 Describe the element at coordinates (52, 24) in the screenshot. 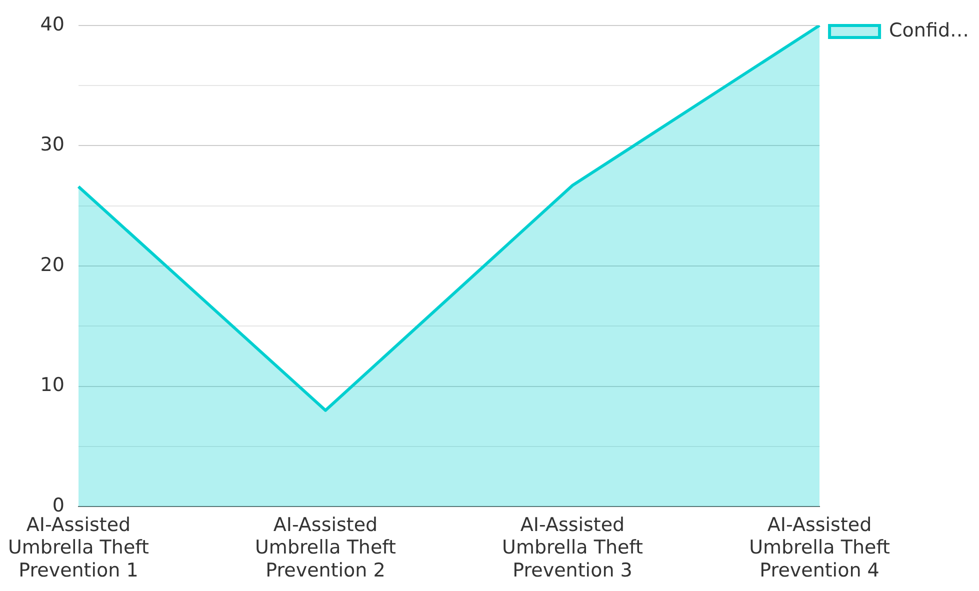

I see `y-tick-label: 40` at that location.